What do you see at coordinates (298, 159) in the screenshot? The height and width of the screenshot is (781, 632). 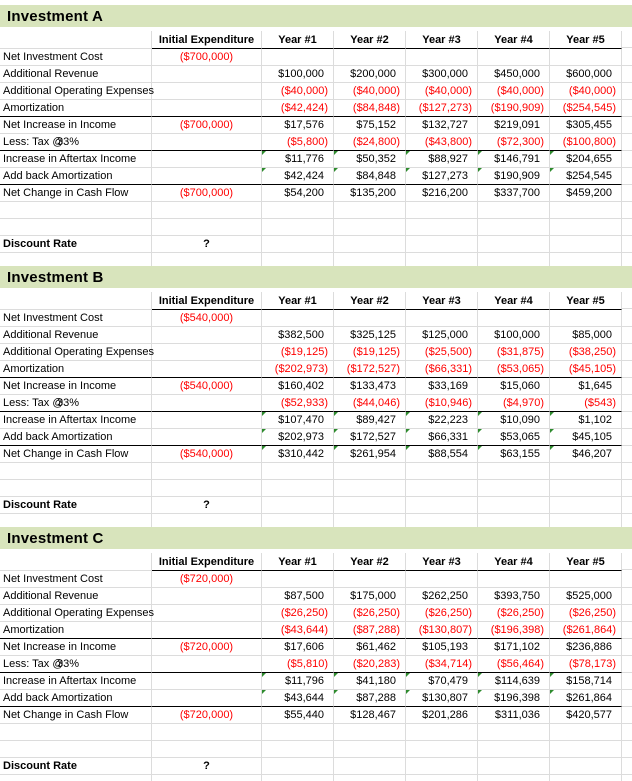 I see `value-cell: $11,776` at bounding box center [298, 159].